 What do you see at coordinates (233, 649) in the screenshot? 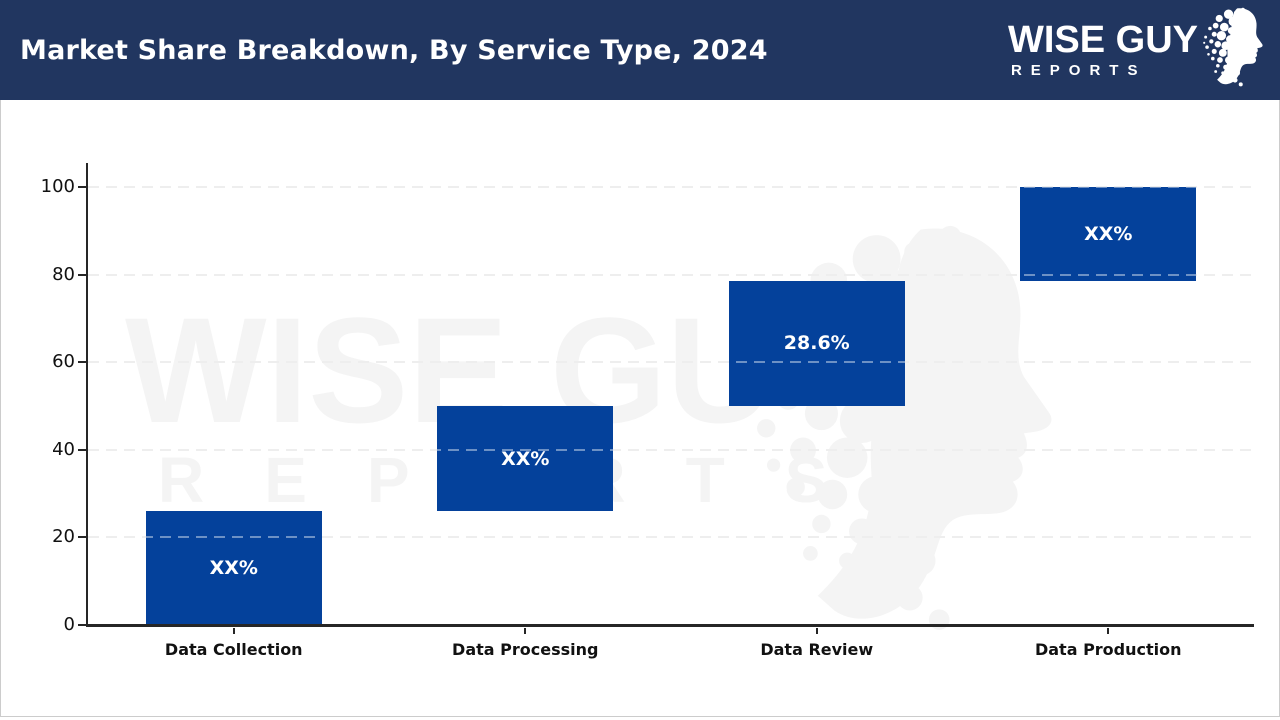
I see `category-label-data-collection: Data Collection` at bounding box center [233, 649].